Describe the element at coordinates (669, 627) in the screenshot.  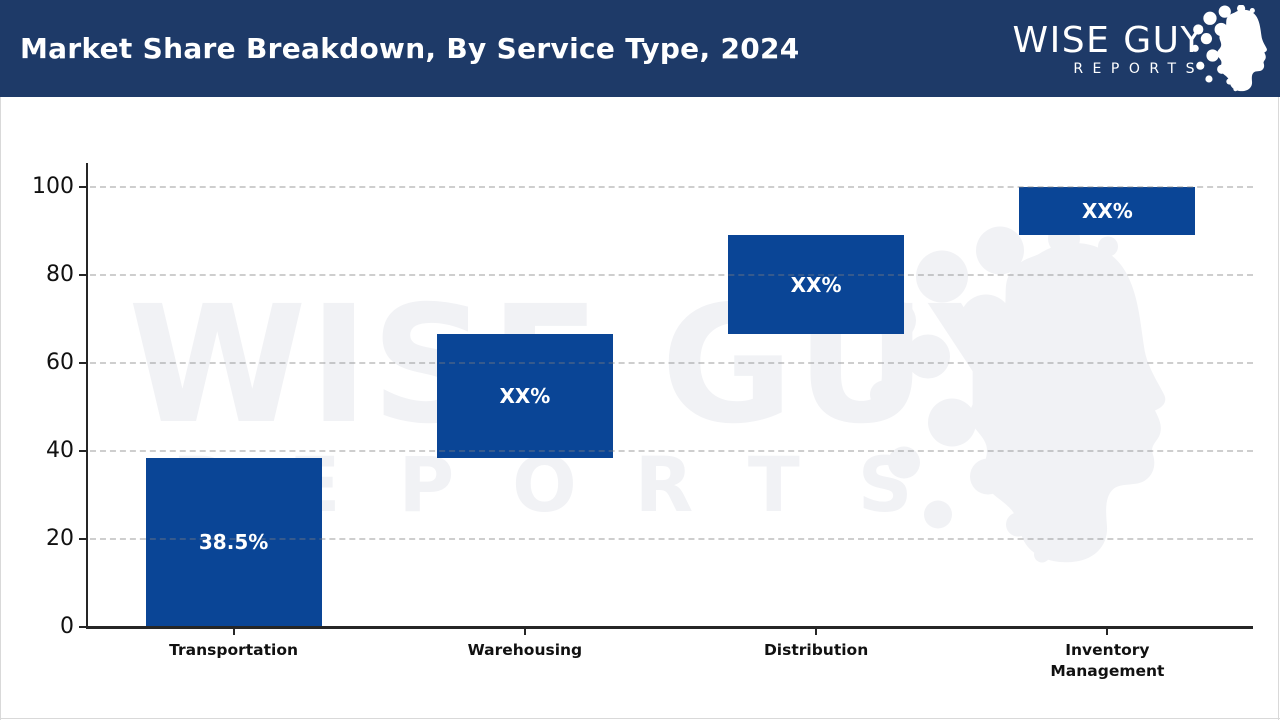
I see `x-axis-line` at that location.